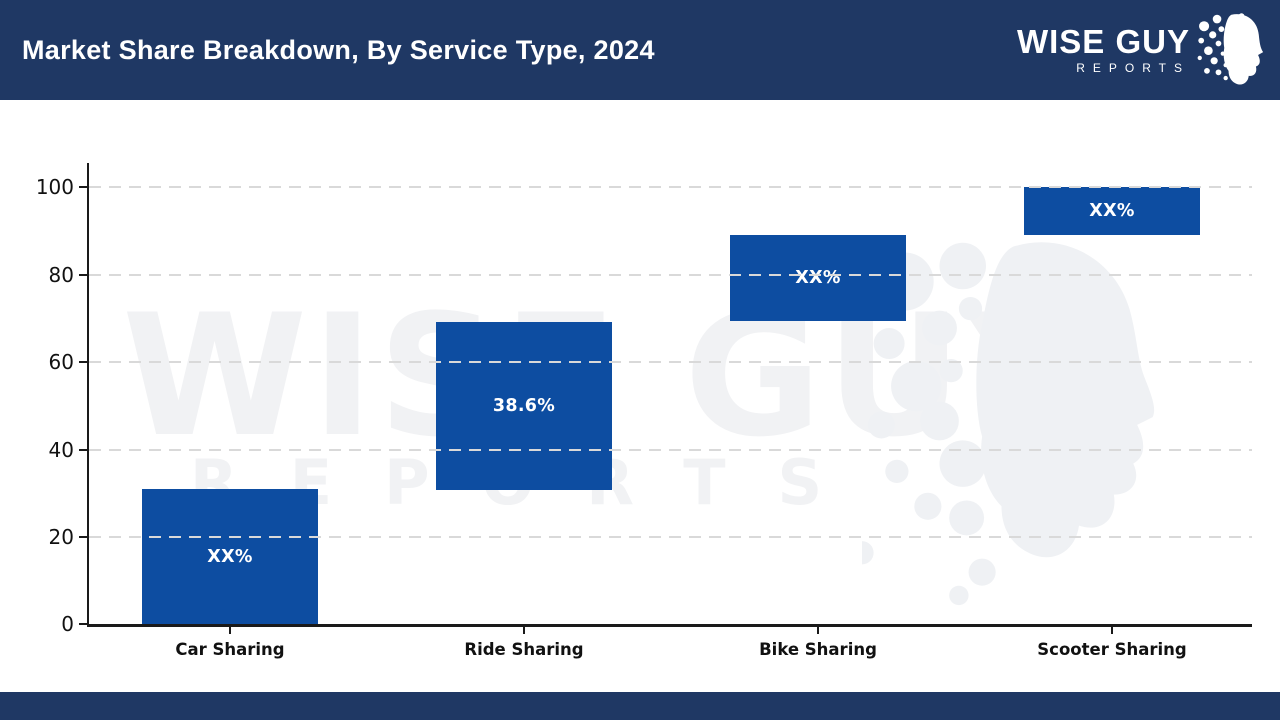  What do you see at coordinates (61, 362) in the screenshot?
I see `y-tick-label: 60` at bounding box center [61, 362].